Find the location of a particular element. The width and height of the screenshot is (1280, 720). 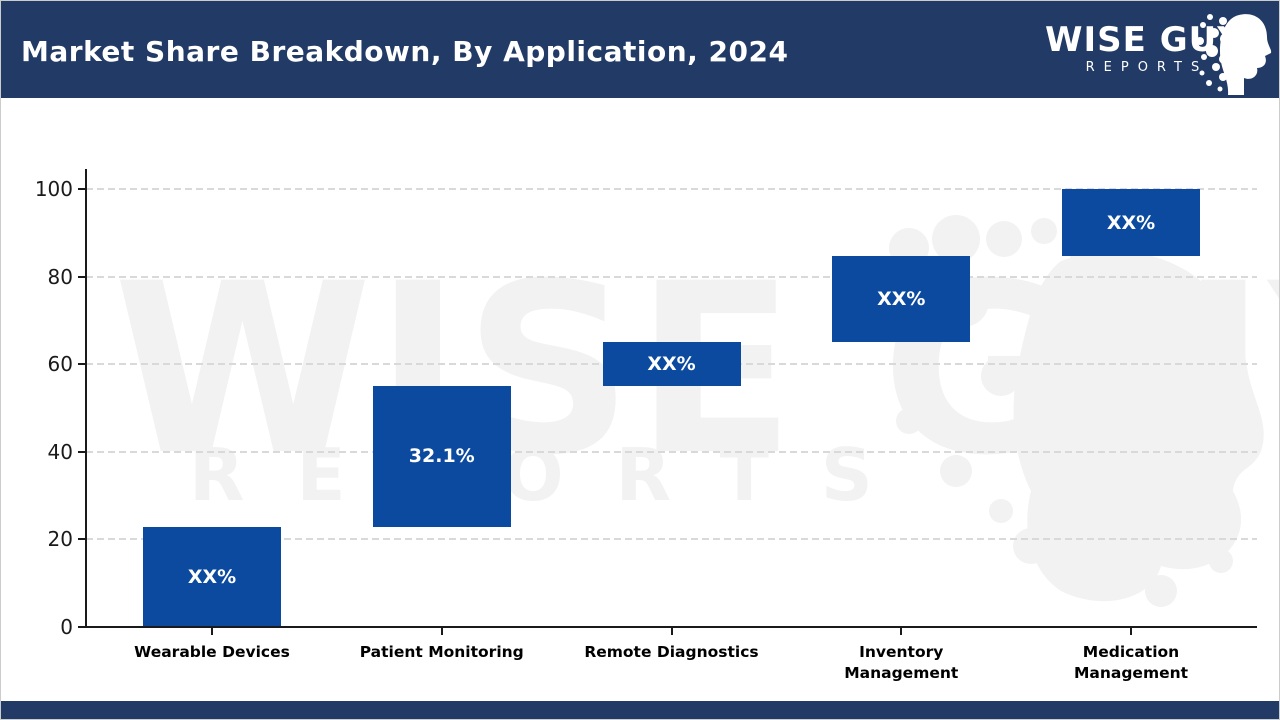

y-tick-label-0: 0 is located at coordinates (66, 627).